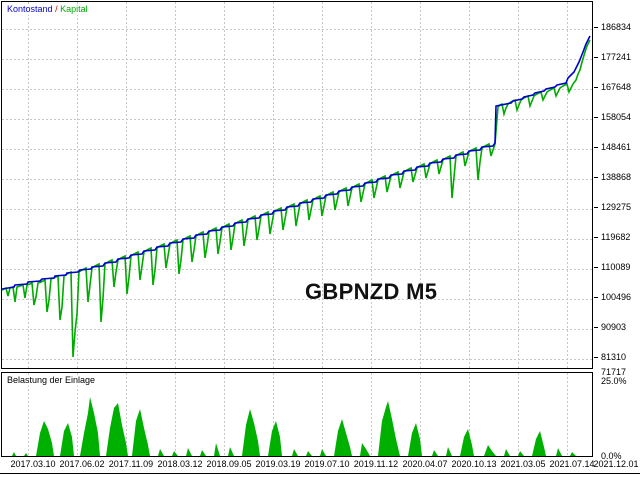  I want to click on drawdown-bottom-label: 0.0%, so click(611, 456).